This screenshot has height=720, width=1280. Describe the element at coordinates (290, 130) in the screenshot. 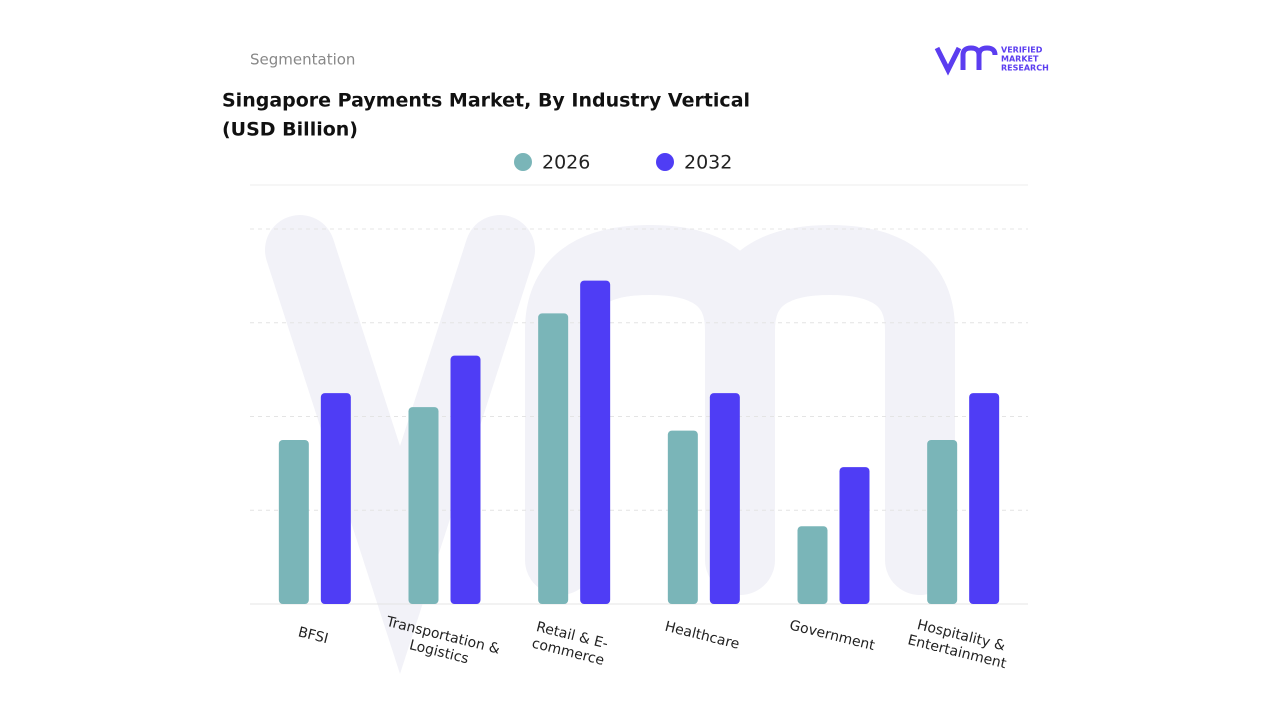

I see `chart-subtitle: (USD Billion)` at that location.